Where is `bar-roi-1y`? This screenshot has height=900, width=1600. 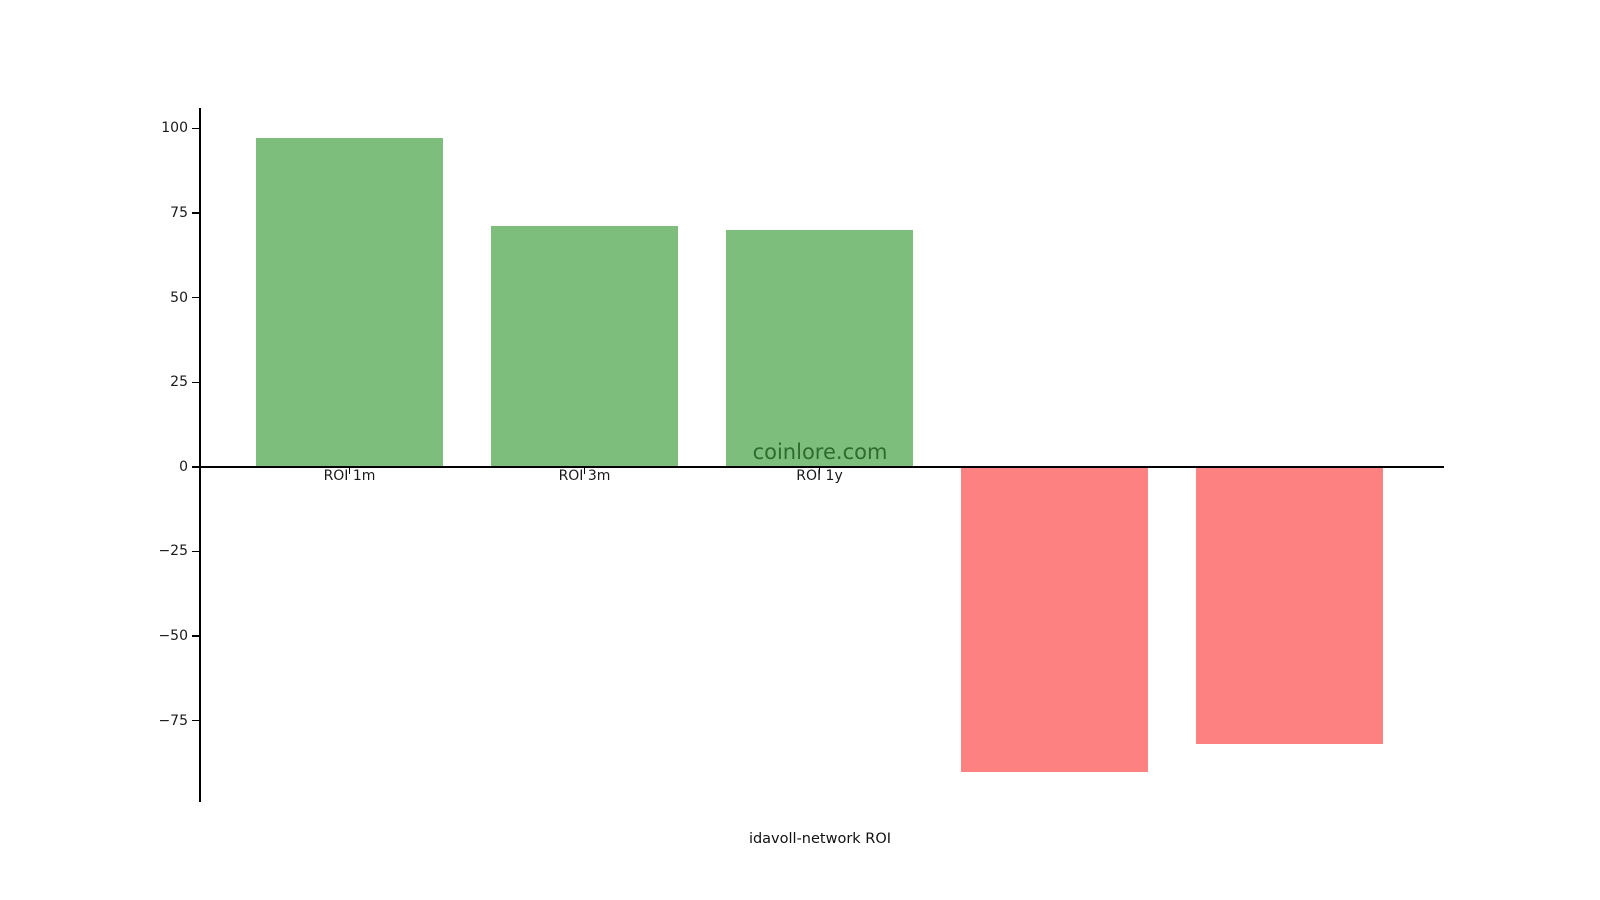 bar-roi-1y is located at coordinates (819, 348).